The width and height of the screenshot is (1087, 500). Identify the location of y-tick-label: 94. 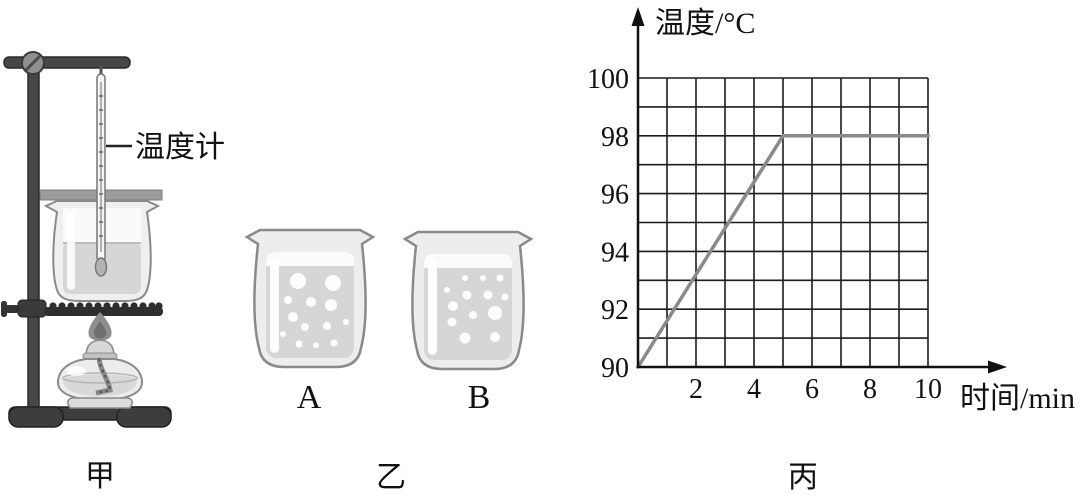
(615, 252).